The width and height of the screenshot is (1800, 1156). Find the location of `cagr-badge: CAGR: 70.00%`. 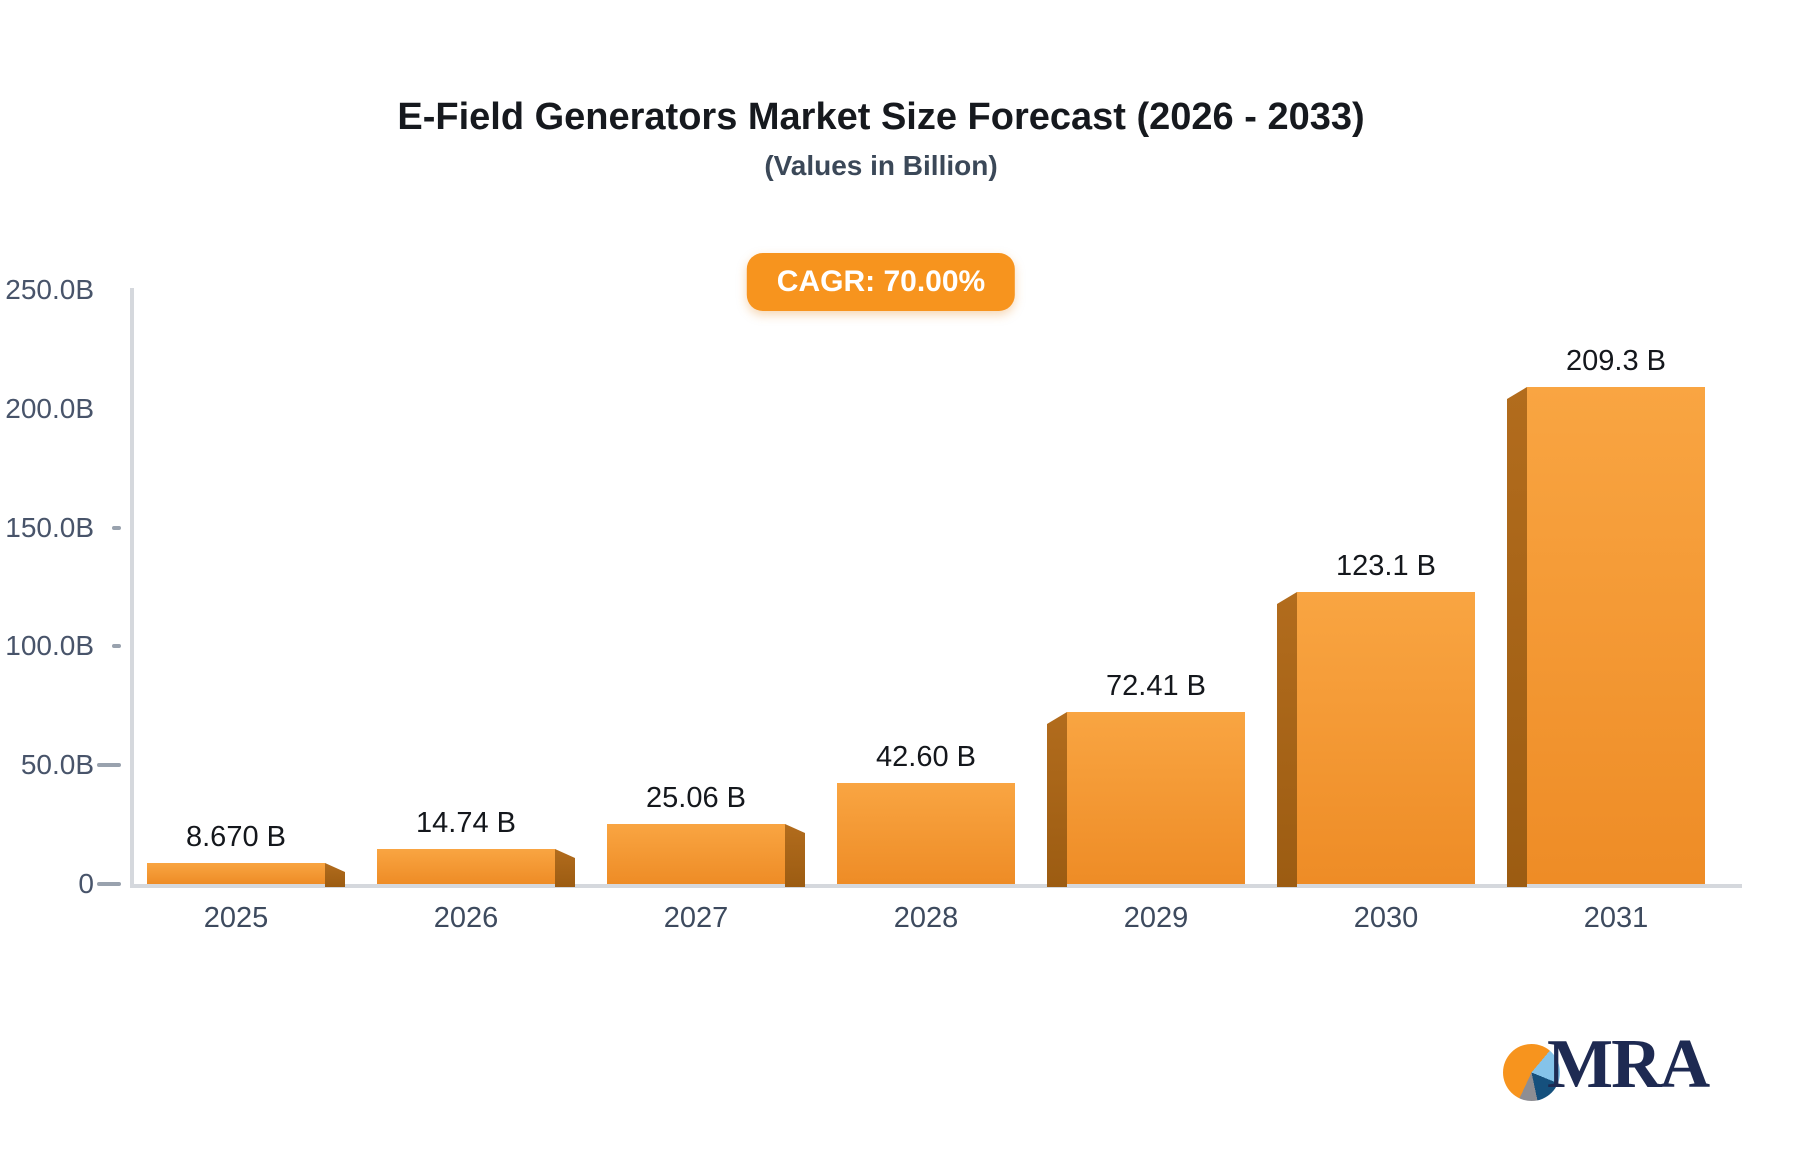

cagr-badge: CAGR: 70.00% is located at coordinates (881, 282).